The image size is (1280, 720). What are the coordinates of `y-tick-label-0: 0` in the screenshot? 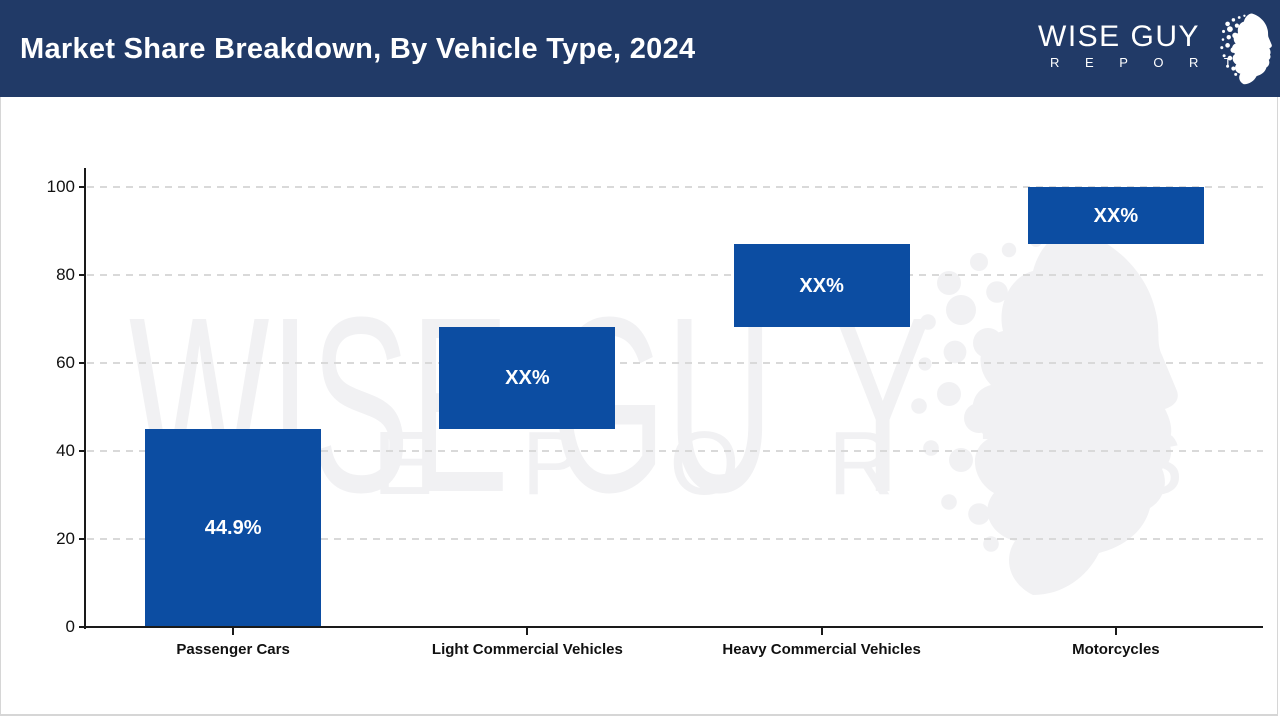 It's located at (70, 626).